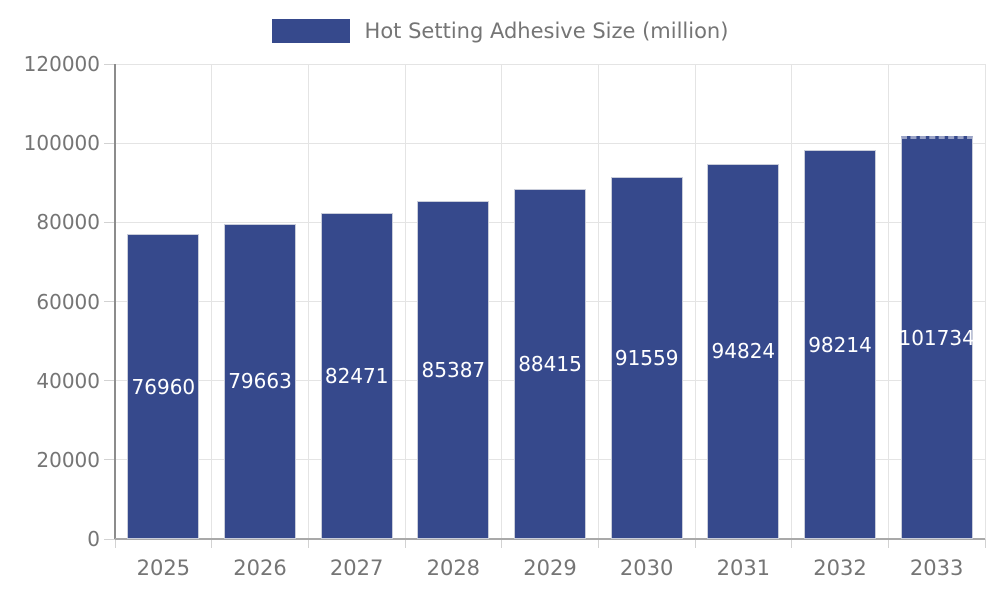  What do you see at coordinates (68, 222) in the screenshot?
I see `y-tick-label: 80000` at bounding box center [68, 222].